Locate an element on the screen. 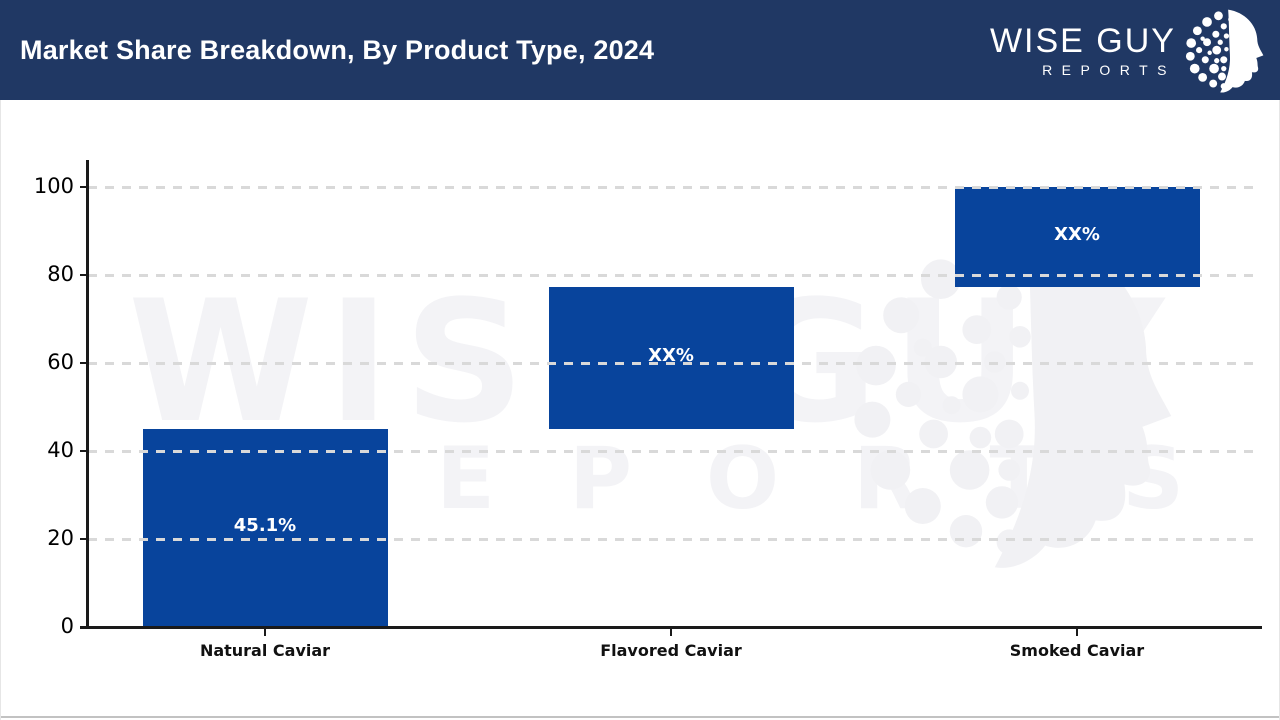 This screenshot has height=720, width=1280. logo-text: WISE GUY REPORTS is located at coordinates (1082, 50).